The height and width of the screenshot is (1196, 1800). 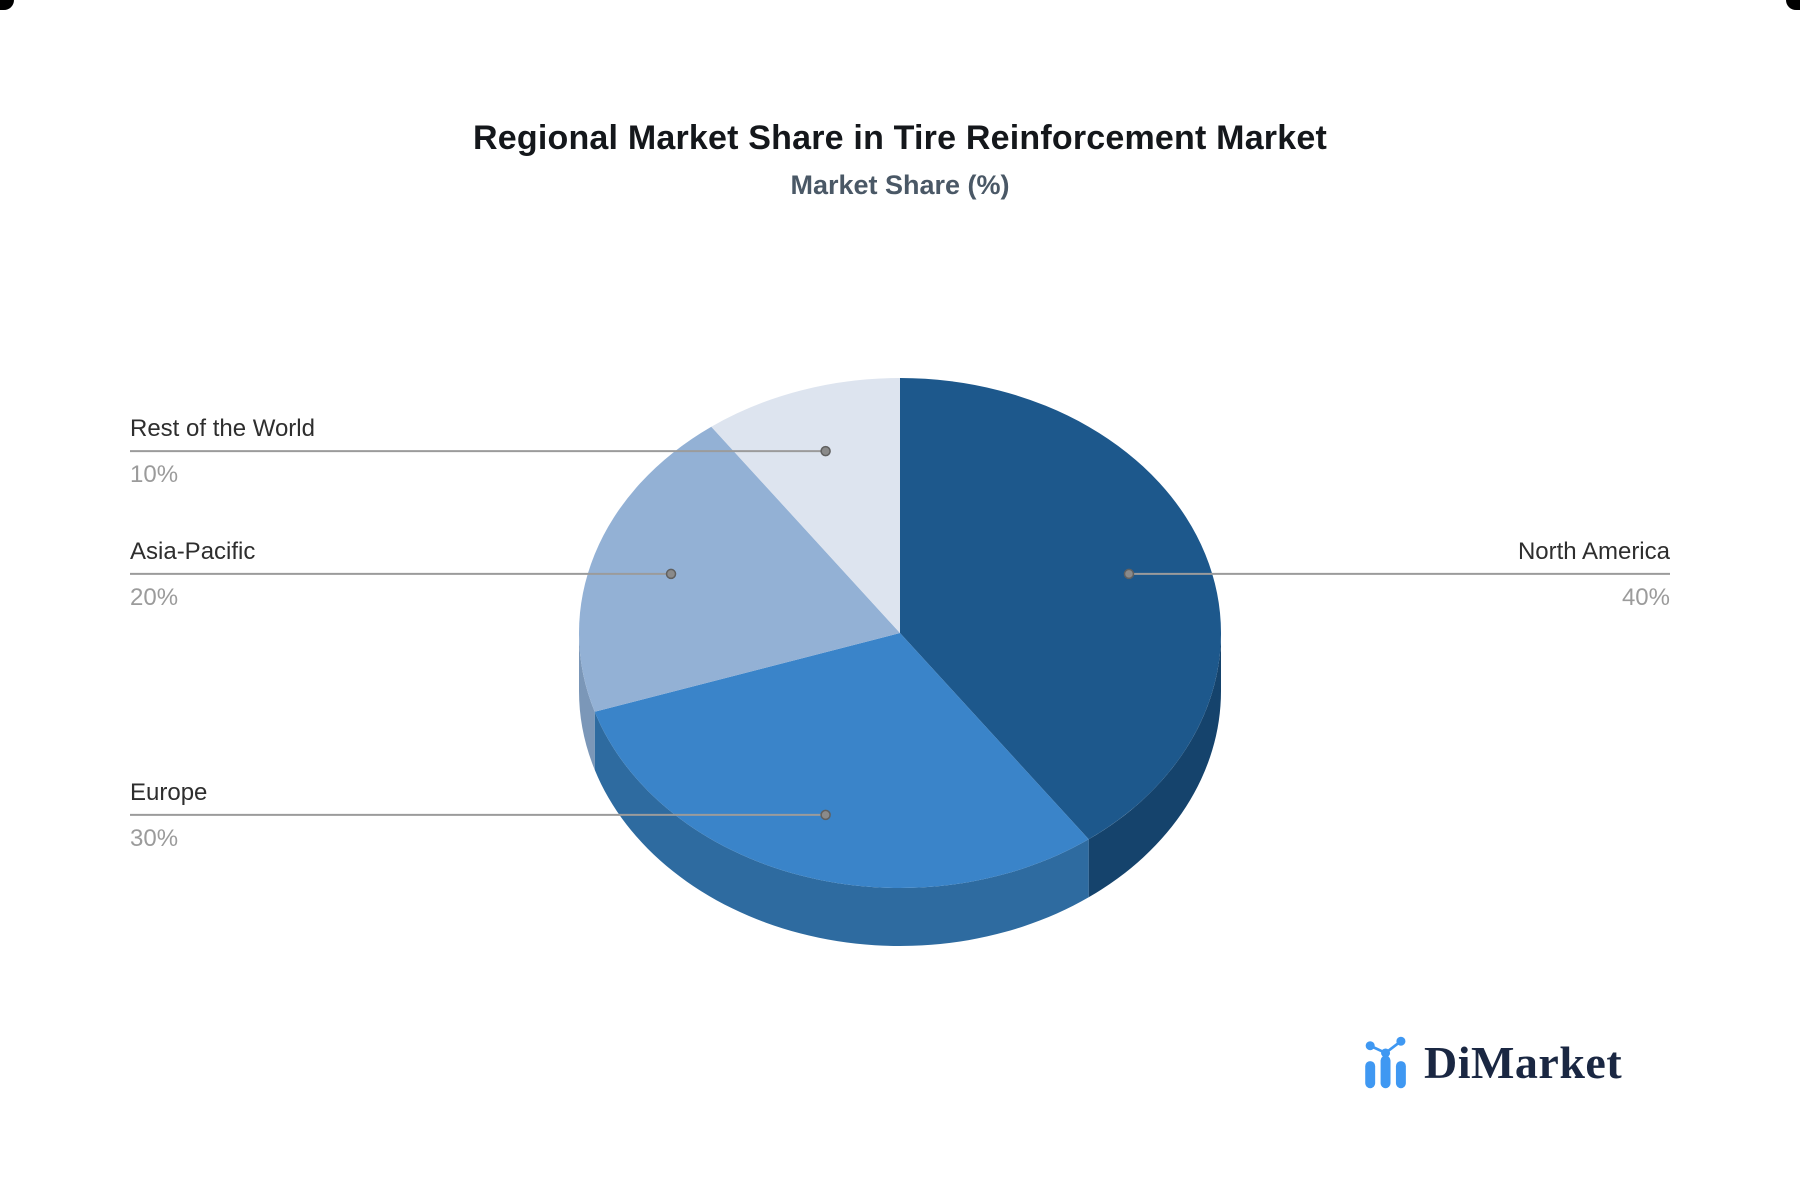 What do you see at coordinates (1593, 551) in the screenshot?
I see `callout-label-north-america: North America` at bounding box center [1593, 551].